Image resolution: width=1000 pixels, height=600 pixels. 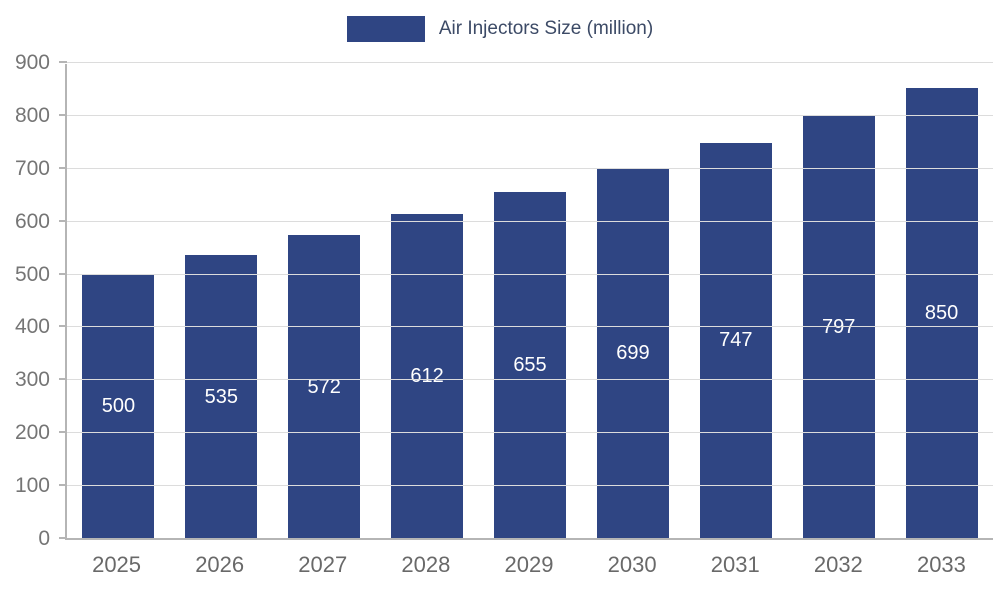 I want to click on bar-slot: 699, so click(x=632, y=301).